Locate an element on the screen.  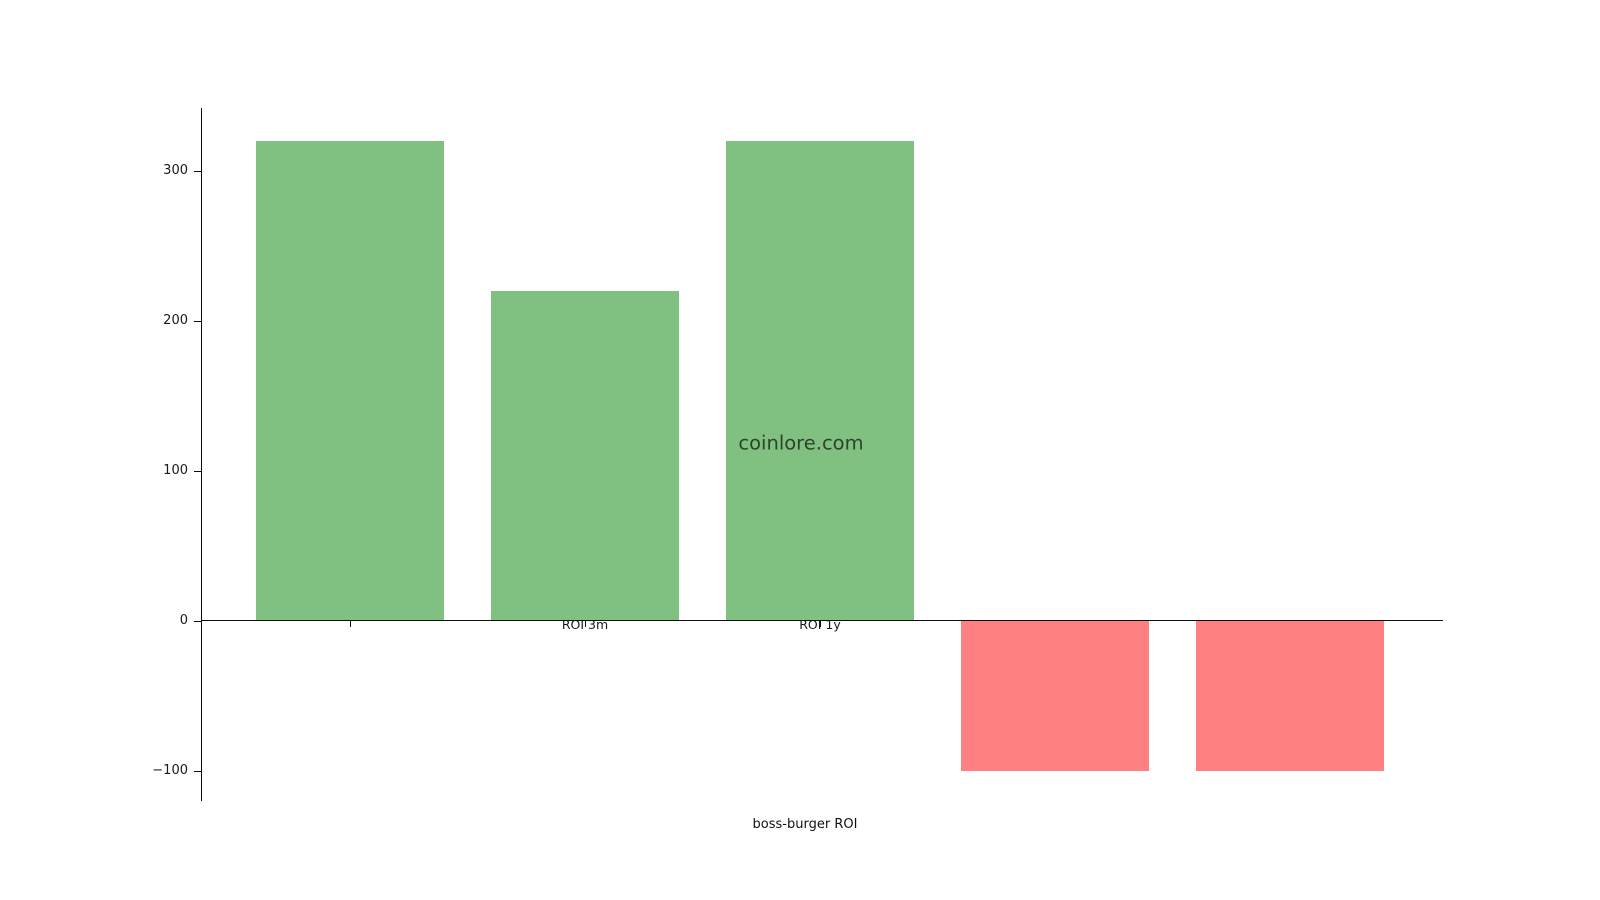
x-axis-line is located at coordinates (822, 621).